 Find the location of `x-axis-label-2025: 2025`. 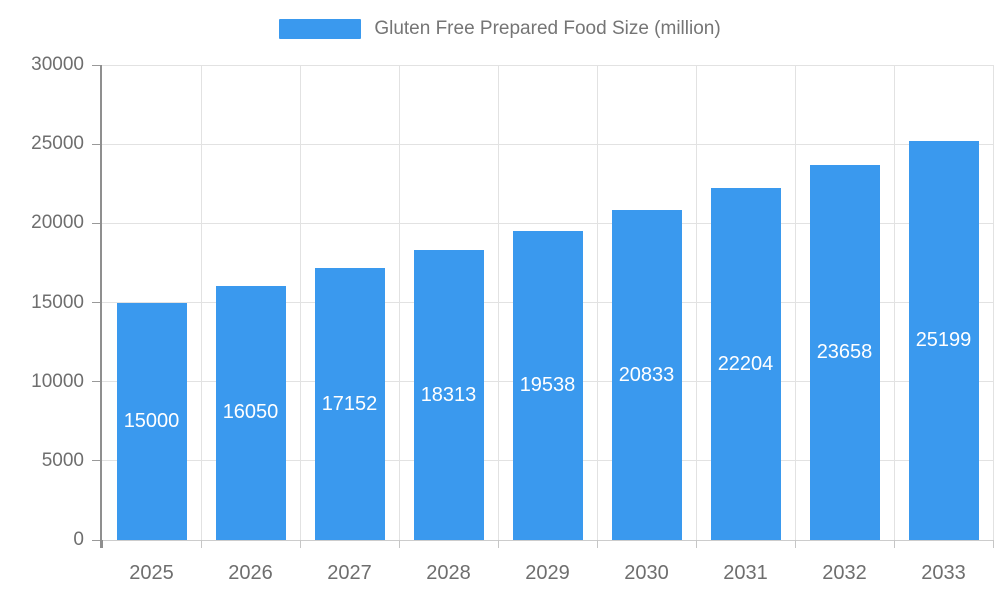

x-axis-label-2025: 2025 is located at coordinates (151, 573).